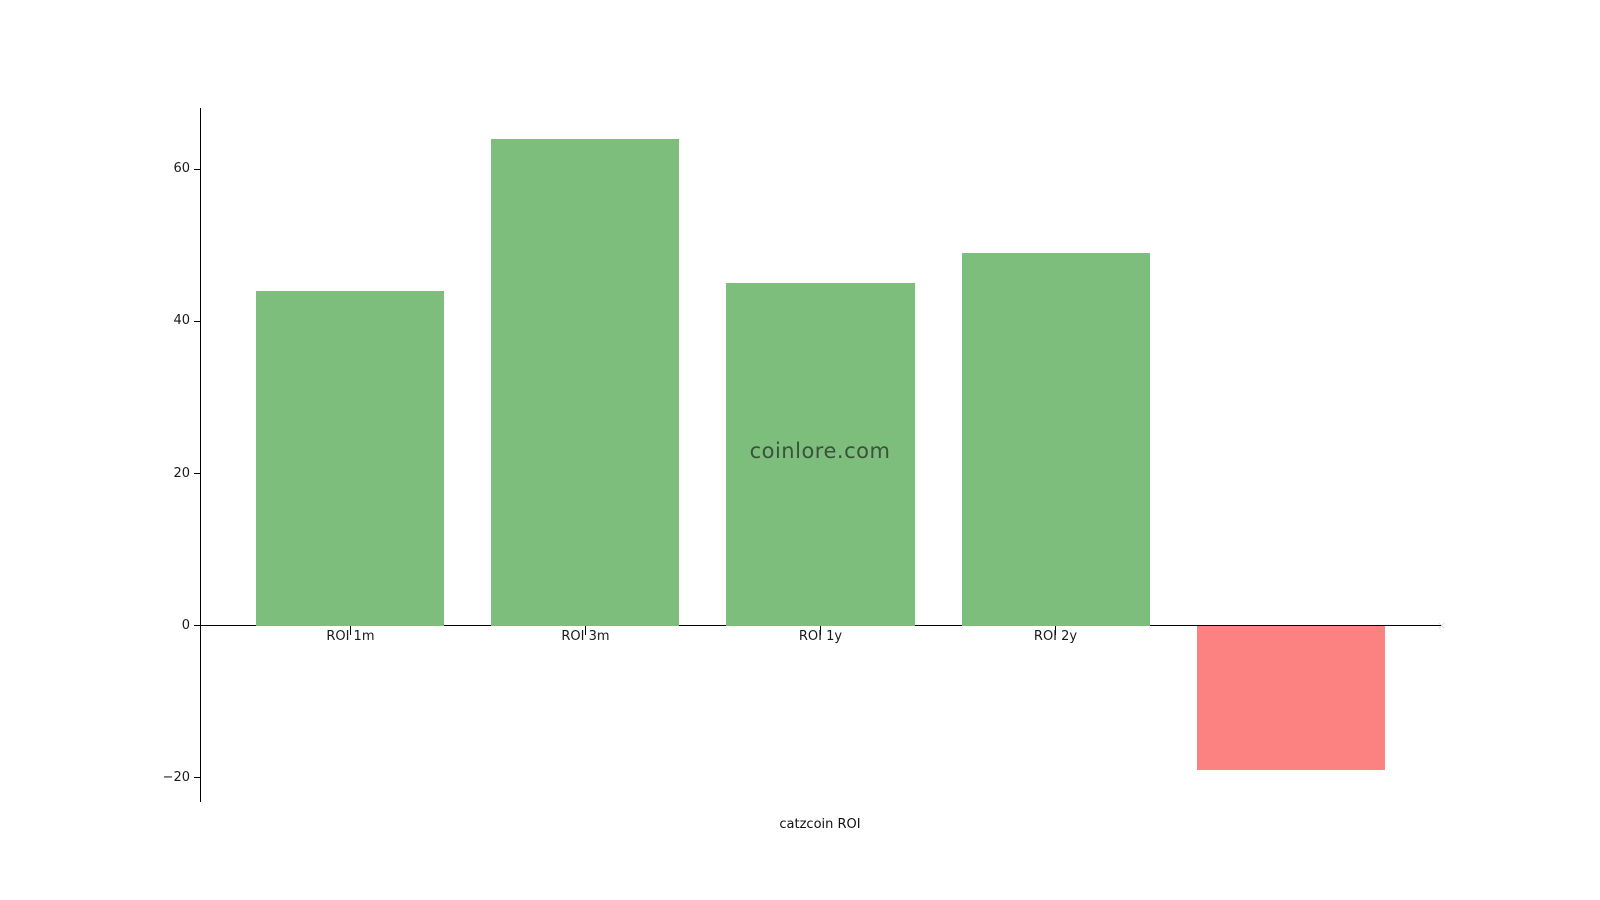 The width and height of the screenshot is (1600, 900). Describe the element at coordinates (585, 382) in the screenshot. I see `bar-roi-3m` at that location.